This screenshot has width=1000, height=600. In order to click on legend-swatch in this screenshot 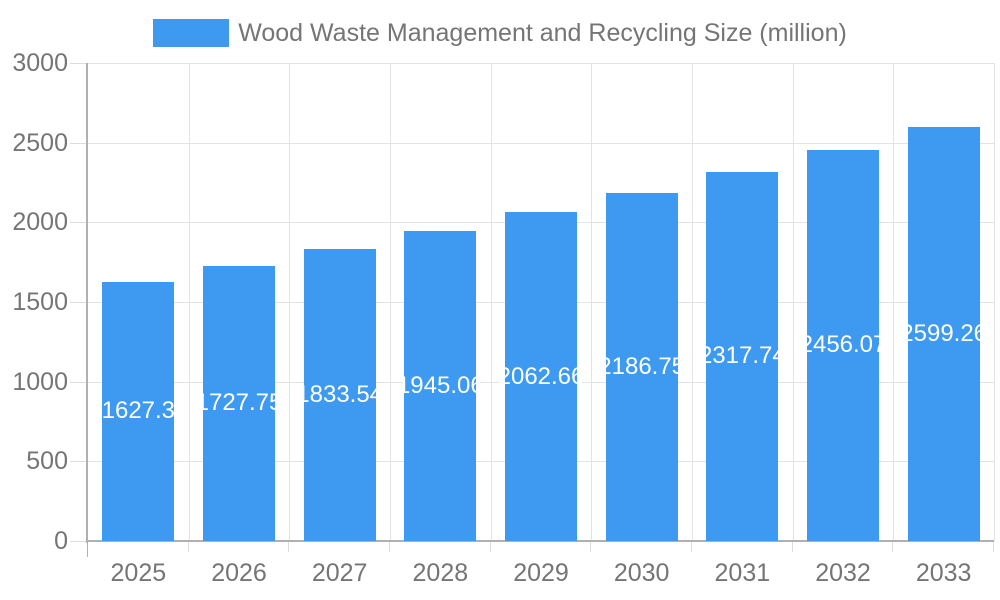, I will do `click(191, 33)`.